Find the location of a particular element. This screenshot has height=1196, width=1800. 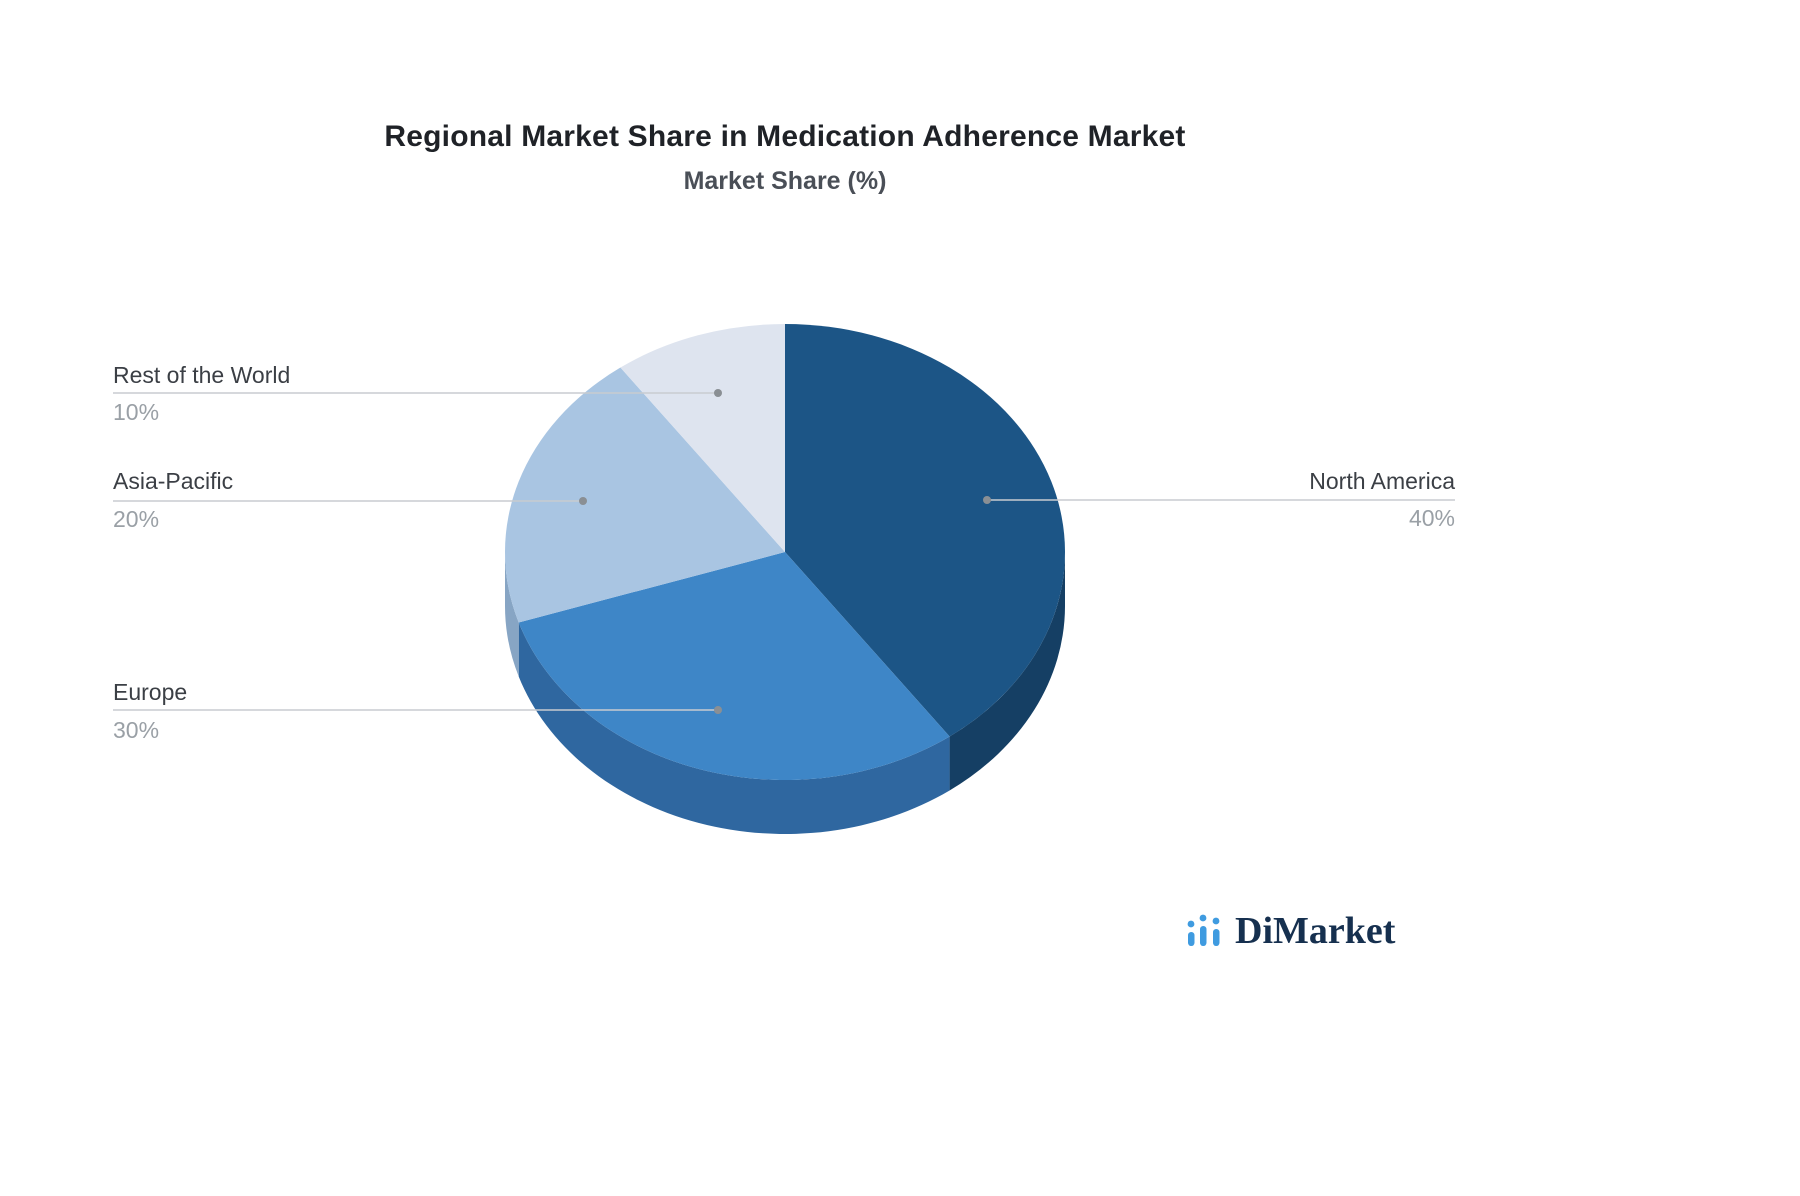

chart-subtitle: Market Share (%) is located at coordinates (785, 181).